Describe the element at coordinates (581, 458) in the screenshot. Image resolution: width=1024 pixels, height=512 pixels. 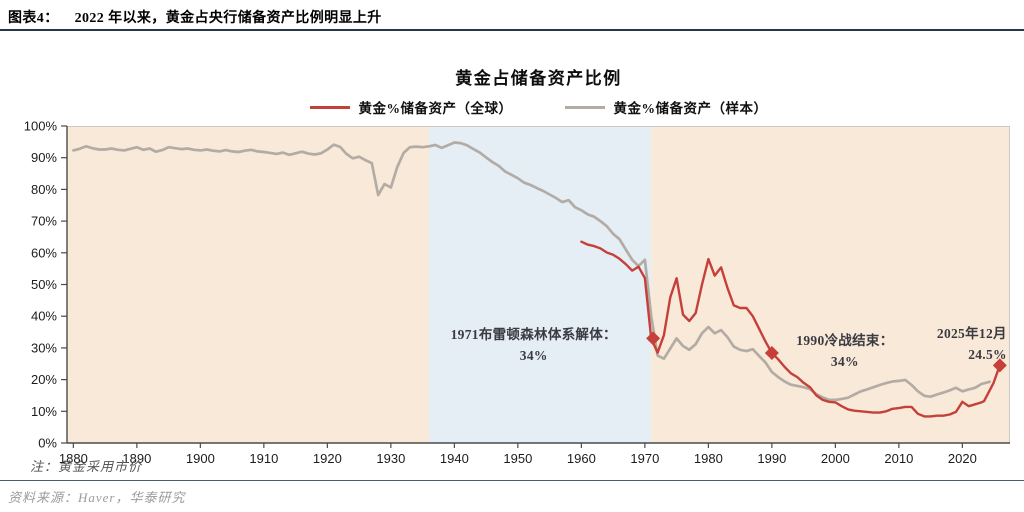
I see `x-tick-label: 1960` at that location.